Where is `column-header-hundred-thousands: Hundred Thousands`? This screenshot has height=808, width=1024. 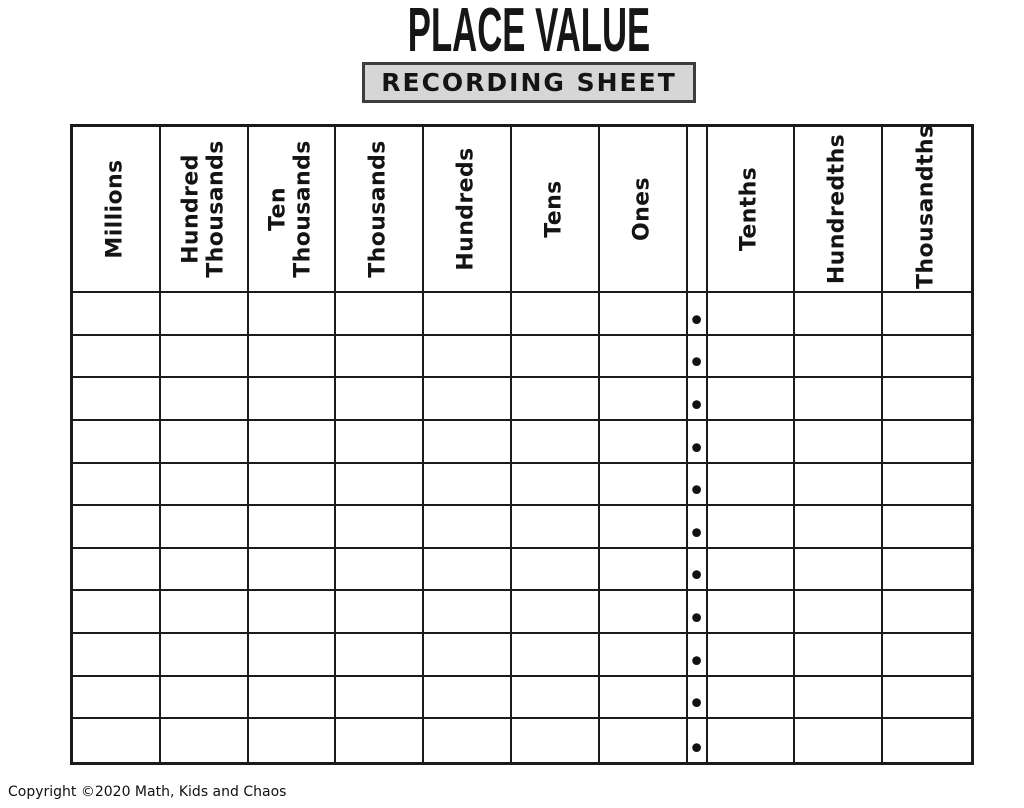 column-header-hundred-thousands: Hundred Thousands is located at coordinates (204, 210).